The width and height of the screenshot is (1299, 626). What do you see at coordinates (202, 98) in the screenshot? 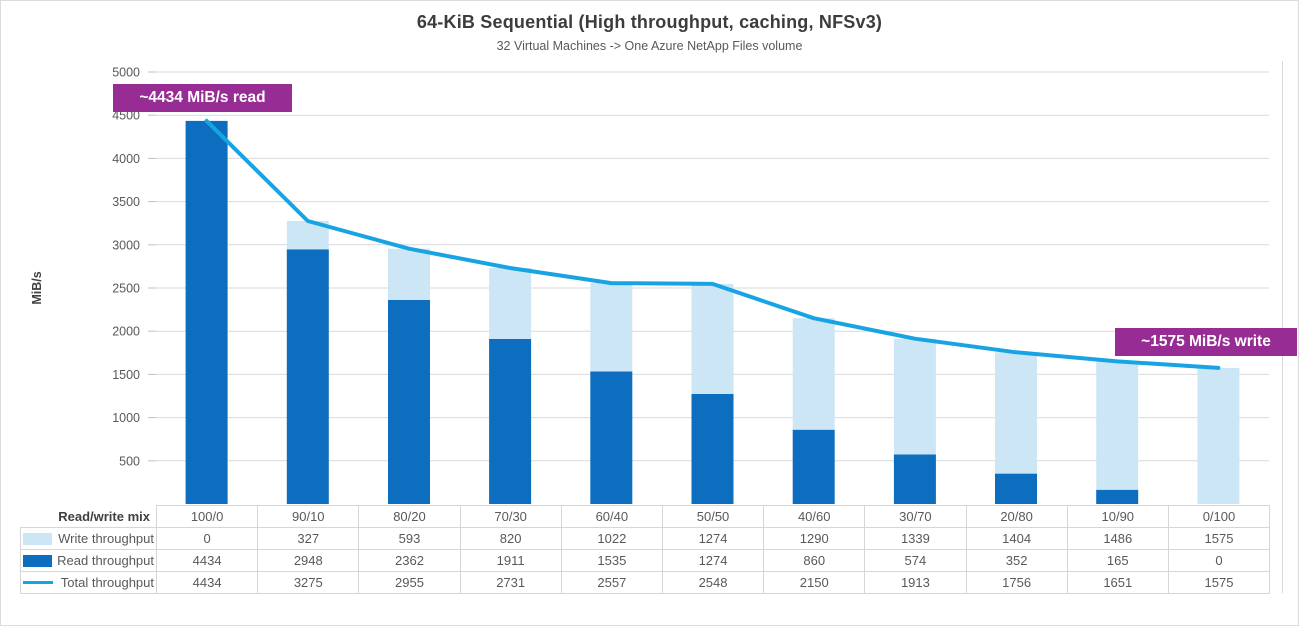
I see `read-peak-annotation: ~4434 MiB/s read` at bounding box center [202, 98].